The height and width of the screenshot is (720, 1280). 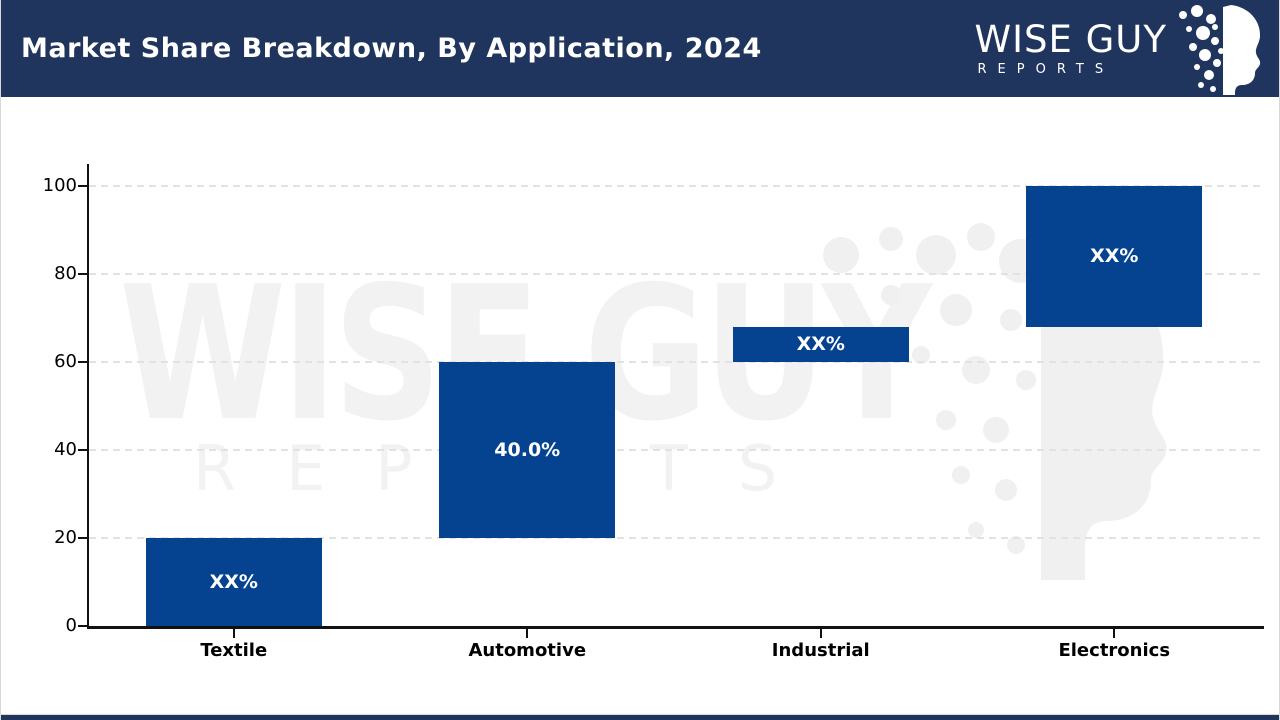 I want to click on brand-logo: WISE GUY REPORTS, so click(x=1120, y=49).